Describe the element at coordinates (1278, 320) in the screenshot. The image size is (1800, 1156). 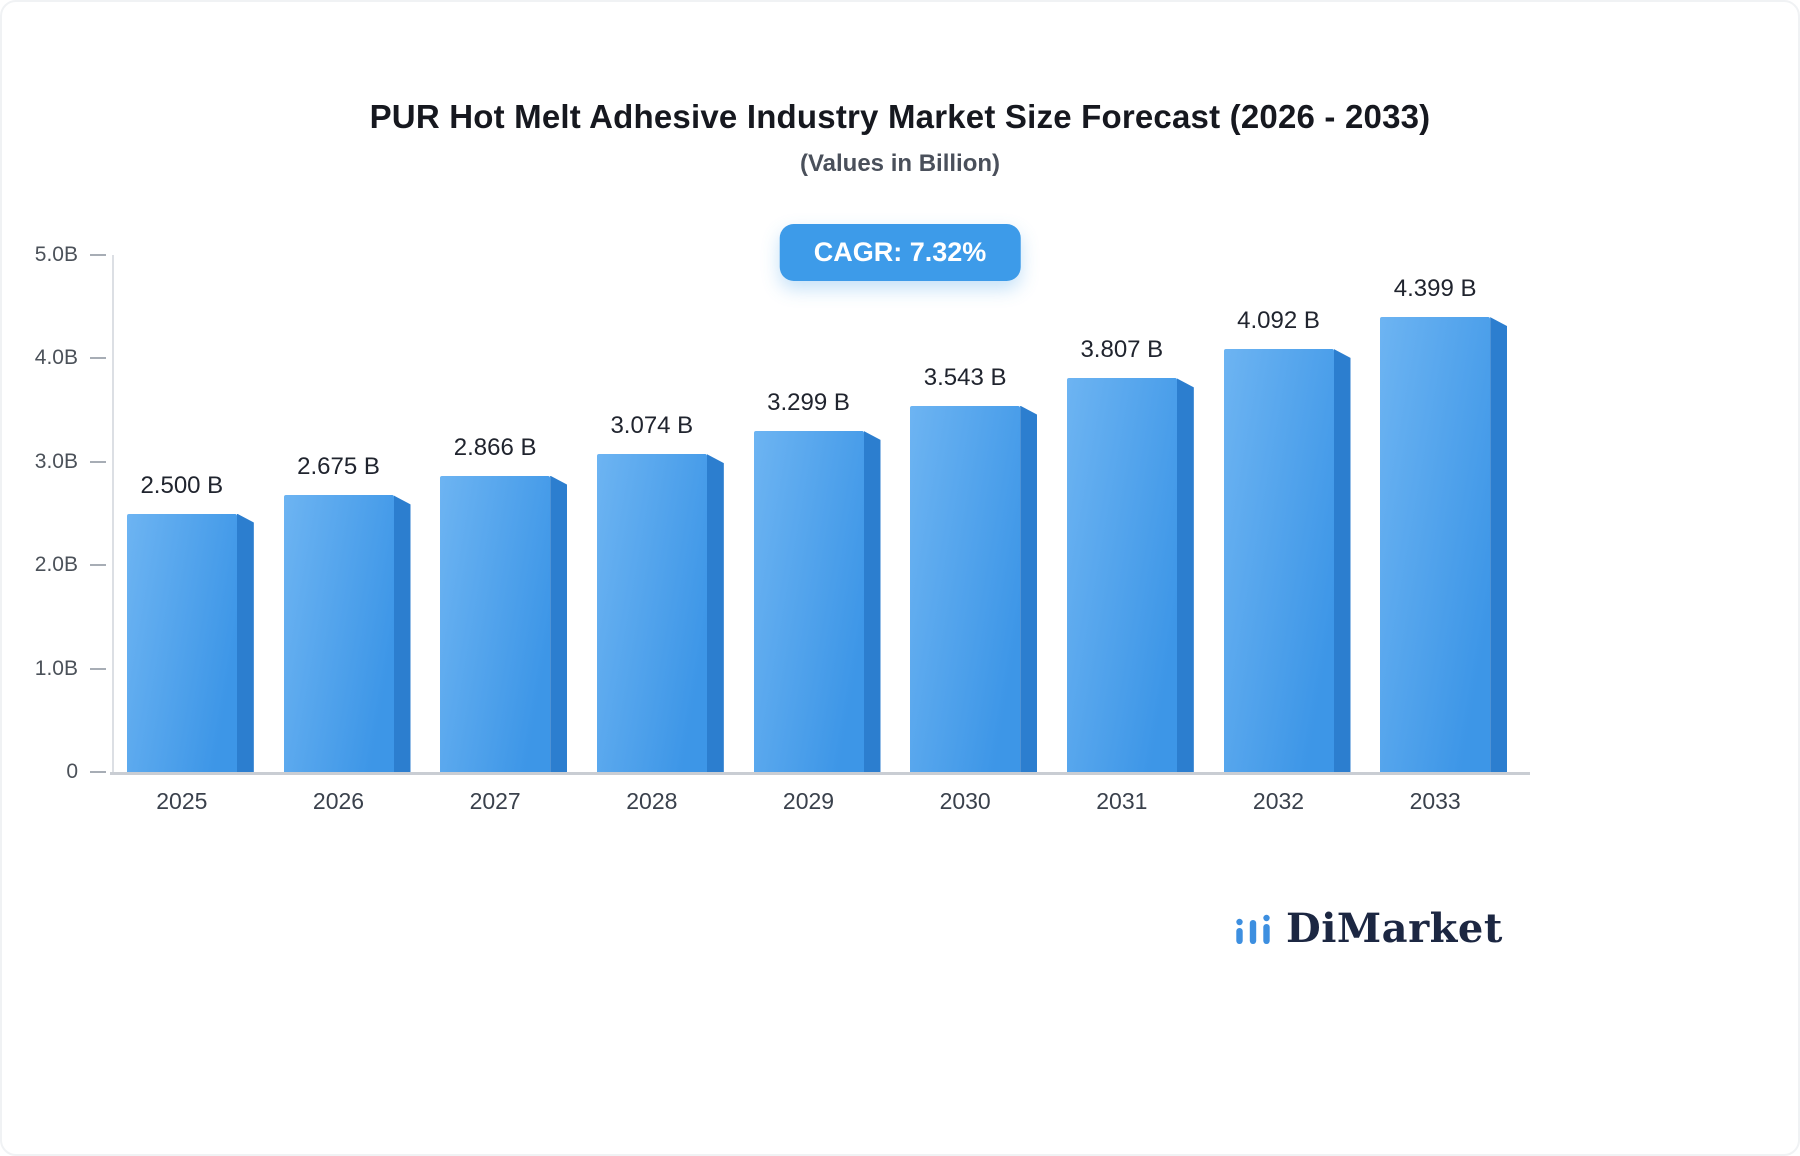
I see `bar-value-label: 4.092 B` at that location.